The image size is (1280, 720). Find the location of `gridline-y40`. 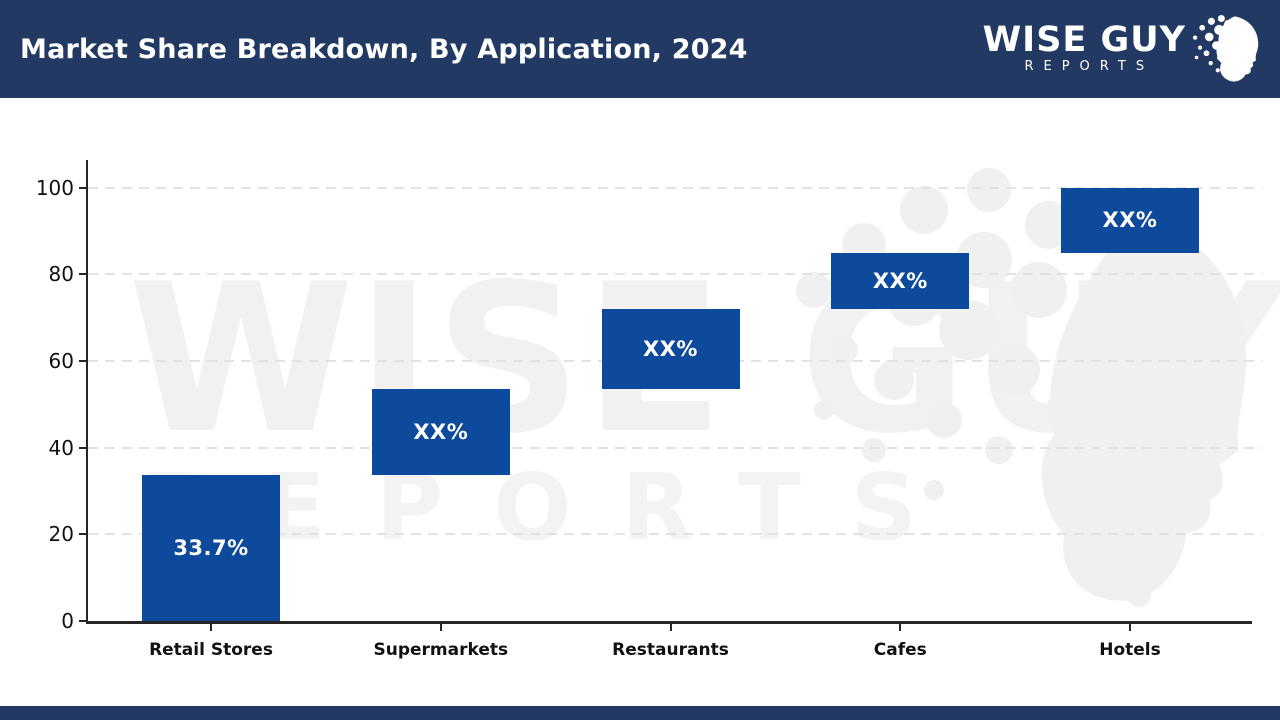

gridline-y40 is located at coordinates (675, 447).